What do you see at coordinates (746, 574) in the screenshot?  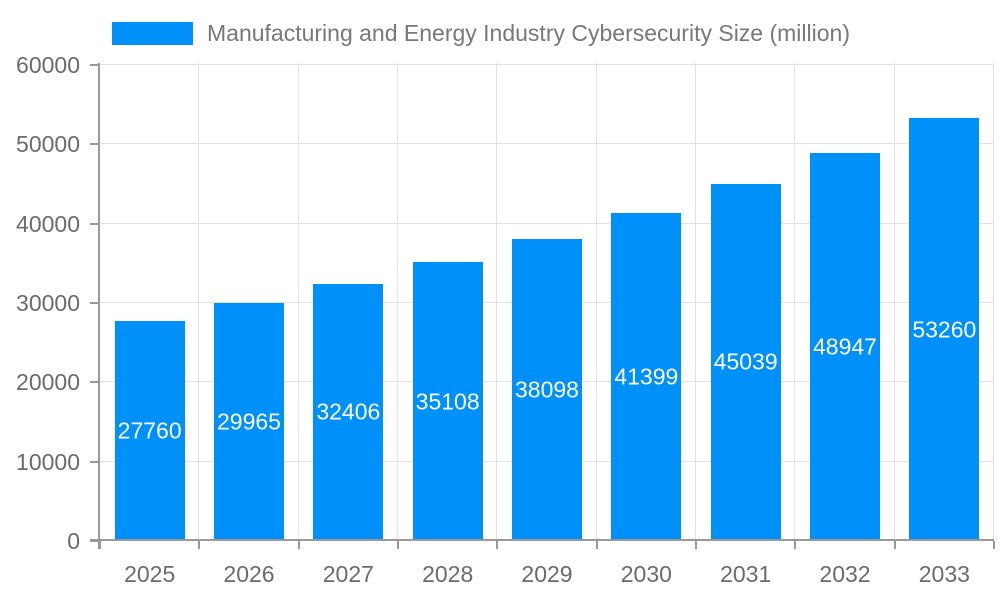 I see `x-axis-tick-label: 2031` at bounding box center [746, 574].